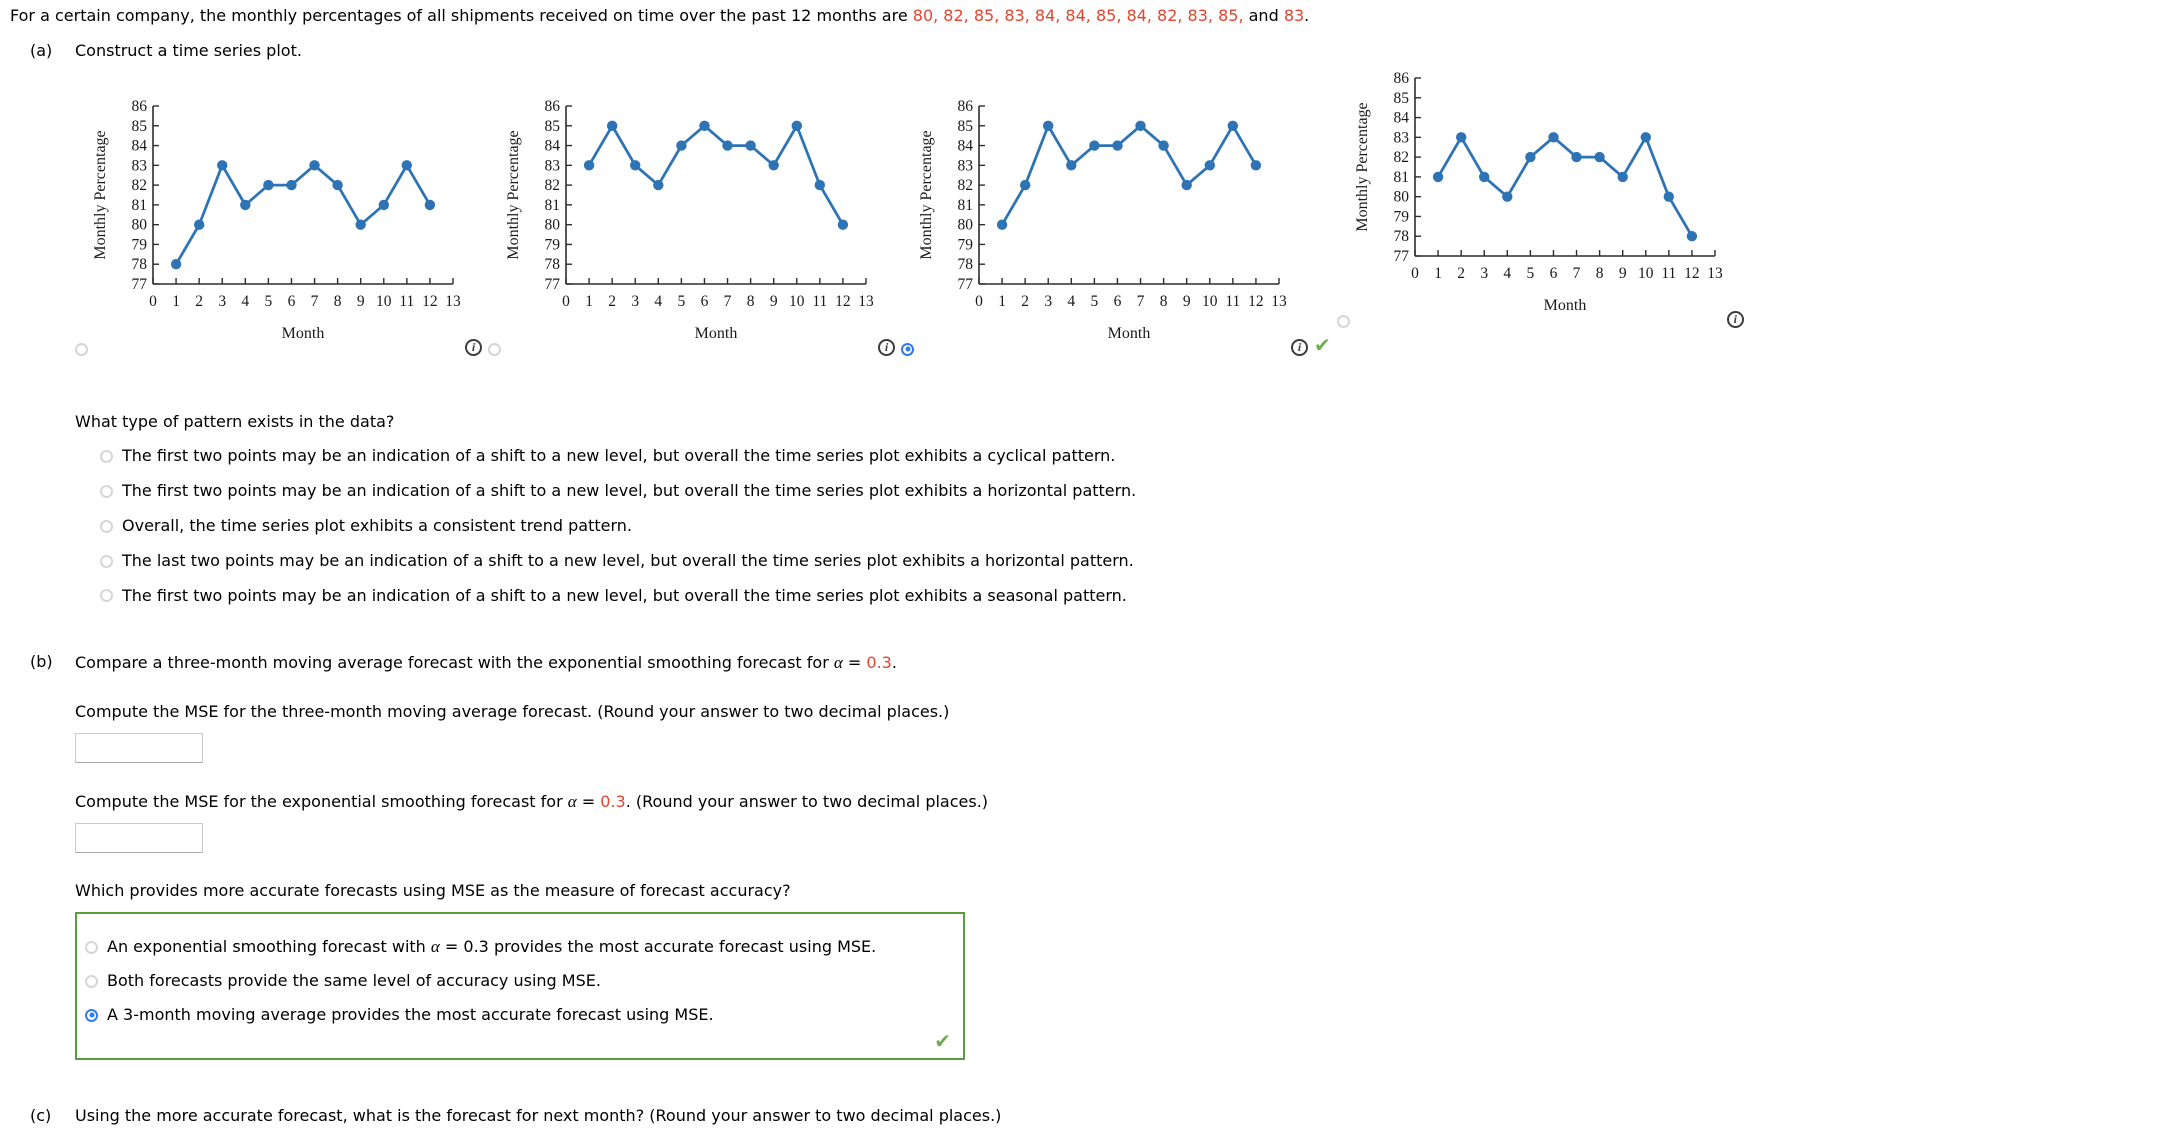 This screenshot has width=2170, height=1136. What do you see at coordinates (41, 662) in the screenshot?
I see `part-b-label: (b)` at bounding box center [41, 662].